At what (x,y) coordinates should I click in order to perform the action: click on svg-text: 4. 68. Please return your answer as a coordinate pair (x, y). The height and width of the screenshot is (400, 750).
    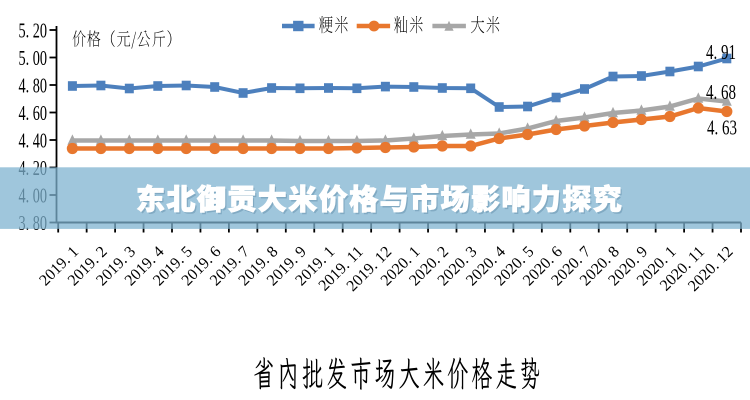
    Looking at the image, I should click on (721, 92).